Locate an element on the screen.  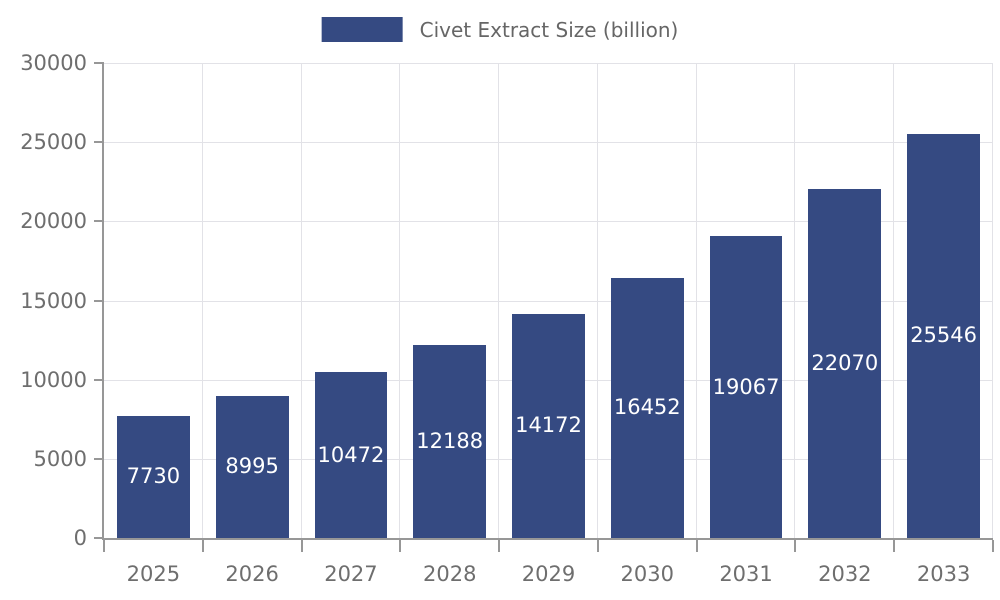
bar-value-label: 8995 is located at coordinates (252, 466).